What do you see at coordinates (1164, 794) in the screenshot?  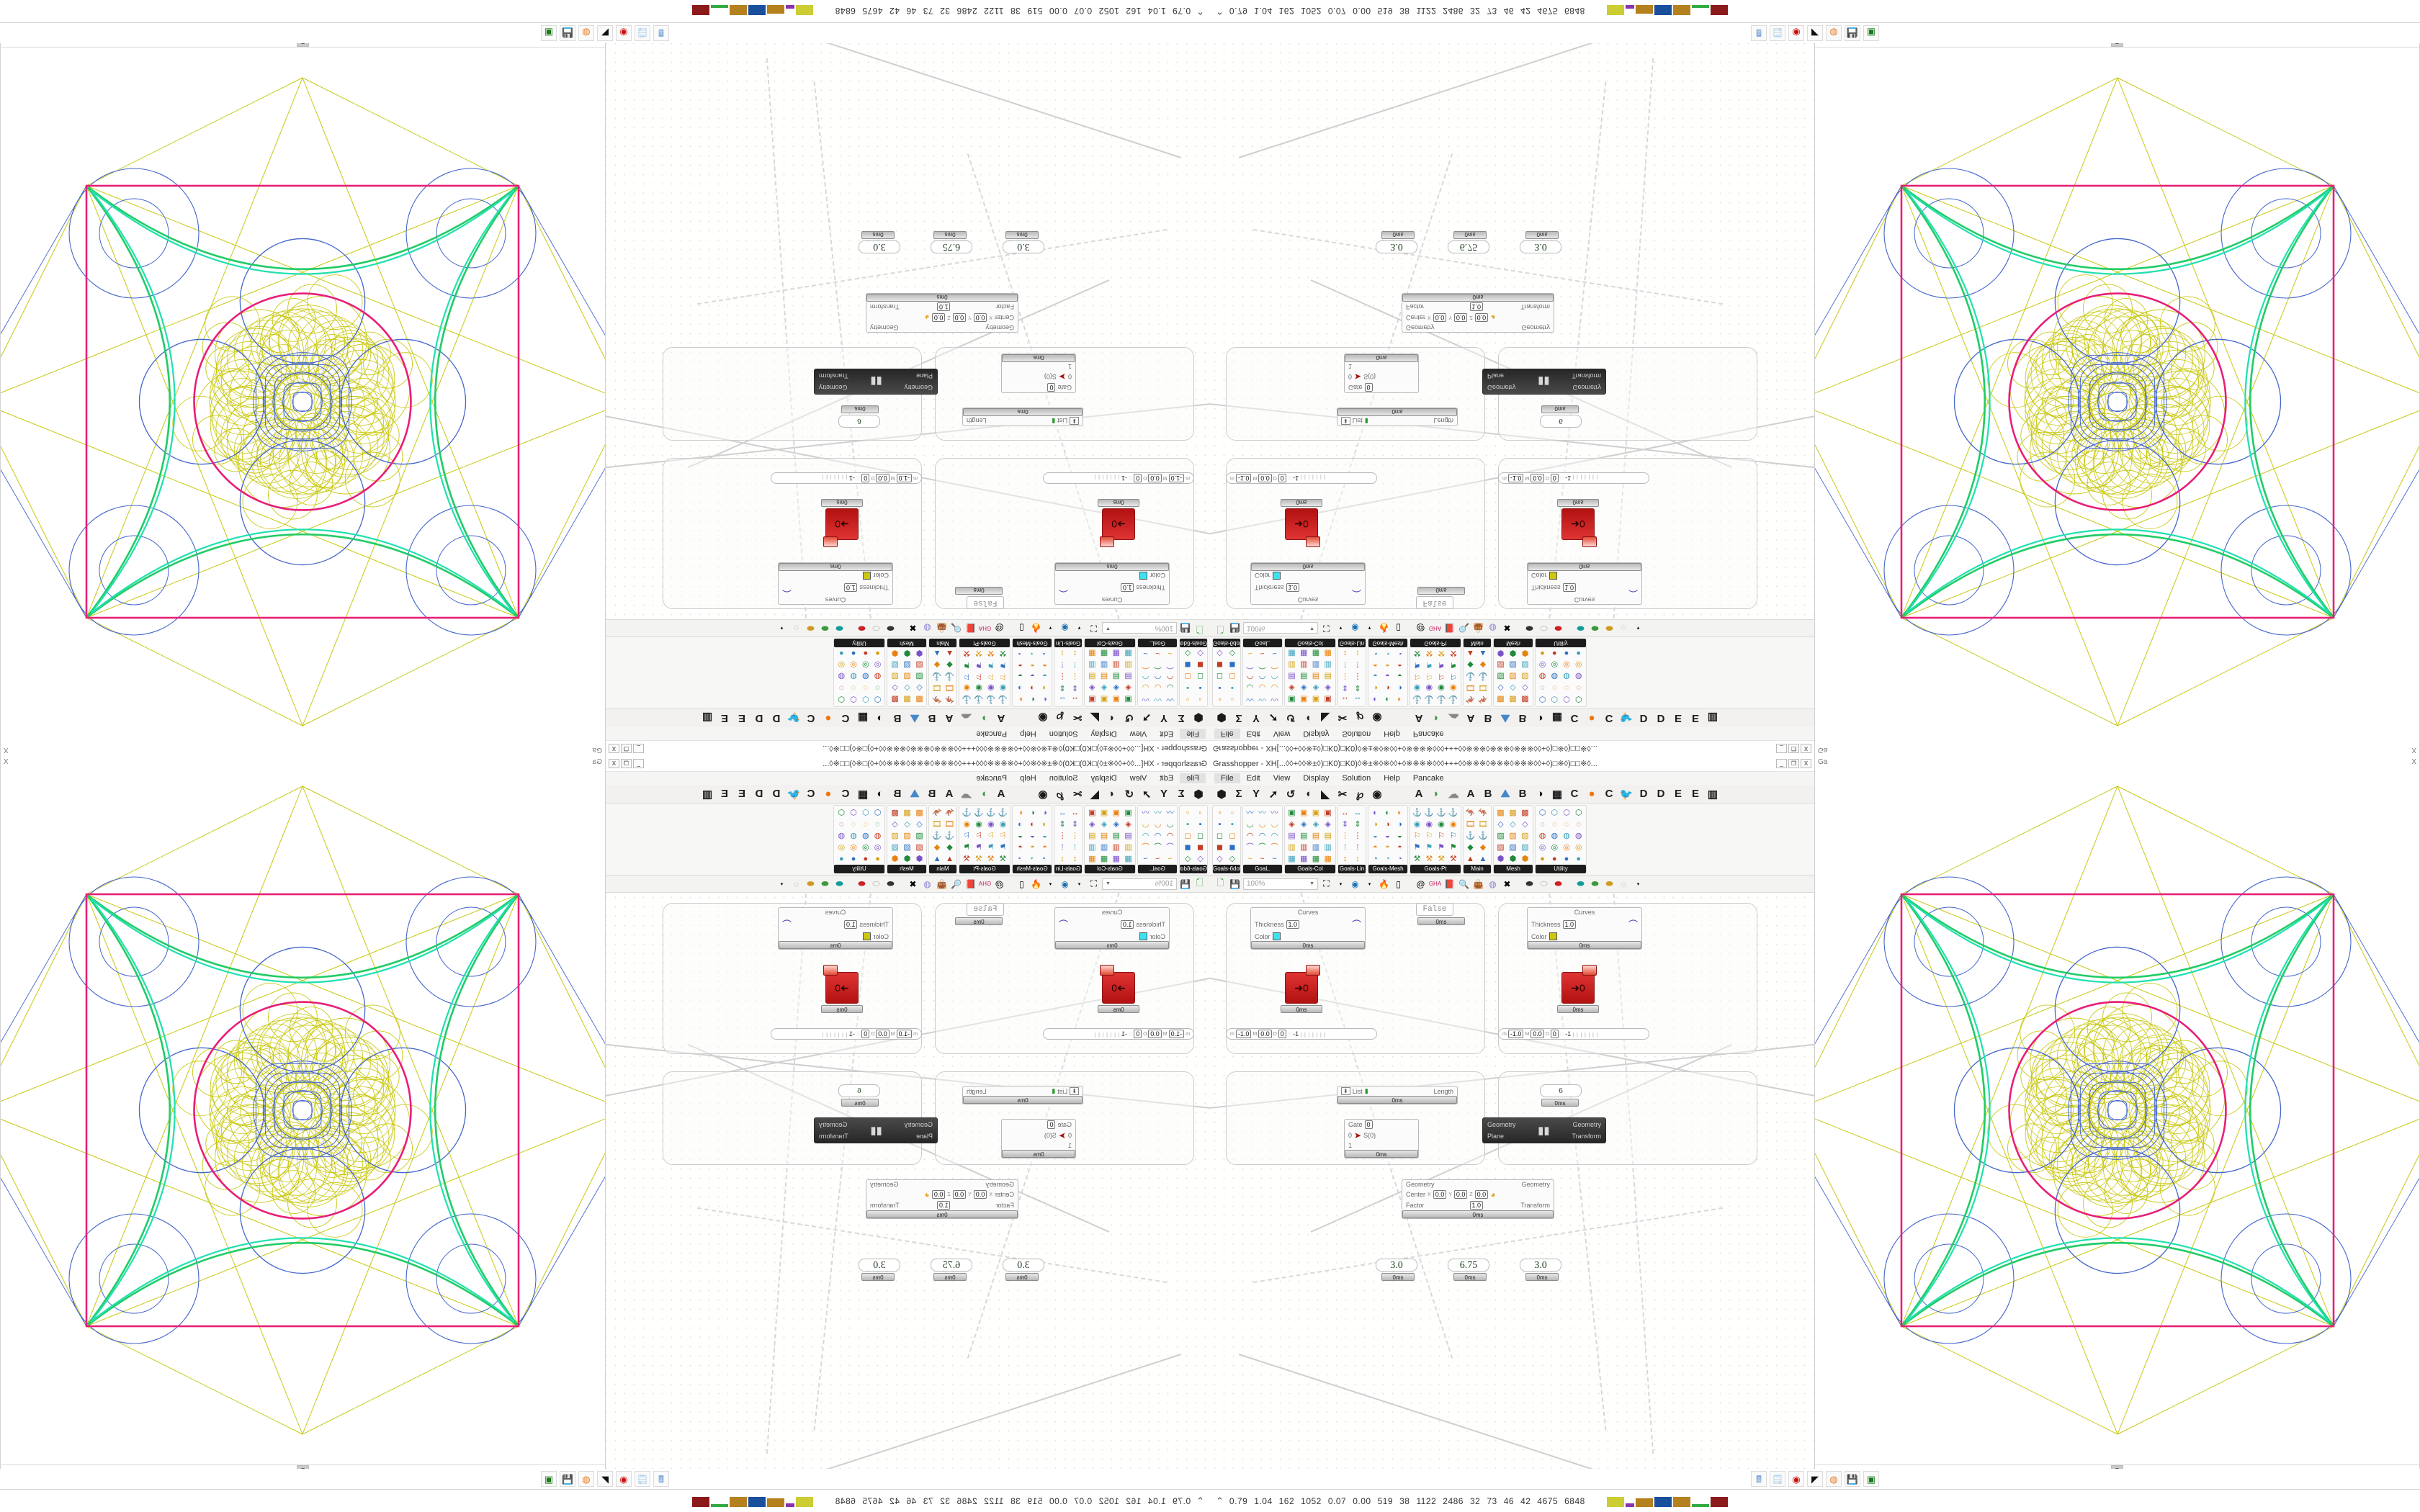 I see `y-icon: Y` at bounding box center [1164, 794].